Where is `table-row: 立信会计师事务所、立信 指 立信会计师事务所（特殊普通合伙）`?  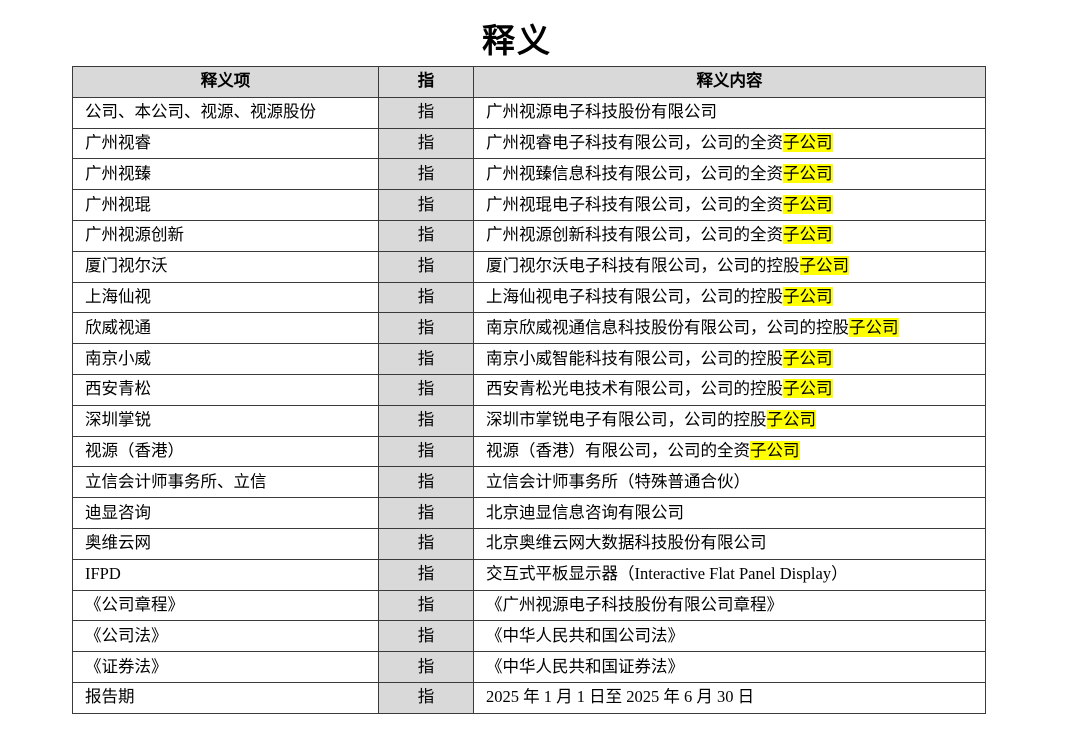
table-row: 立信会计师事务所、立信 指 立信会计师事务所（特殊普通合伙） is located at coordinates (529, 482).